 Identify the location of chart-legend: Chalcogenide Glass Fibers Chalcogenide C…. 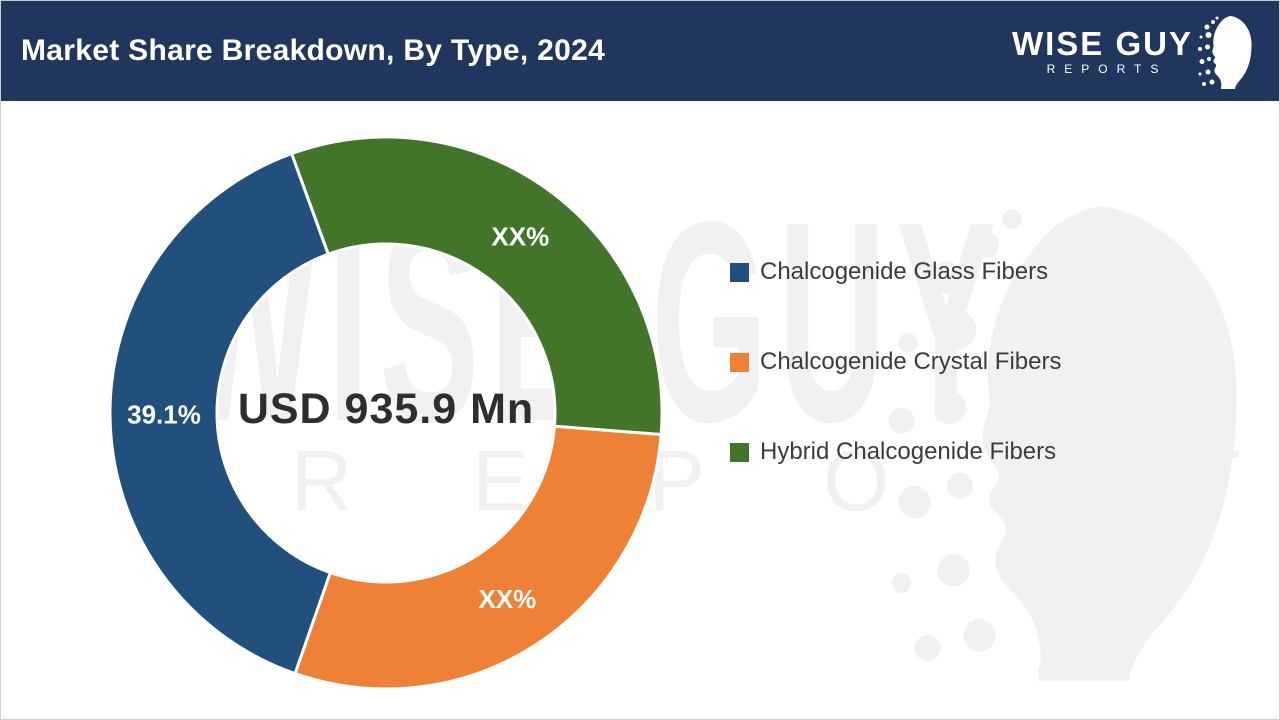
(896, 361).